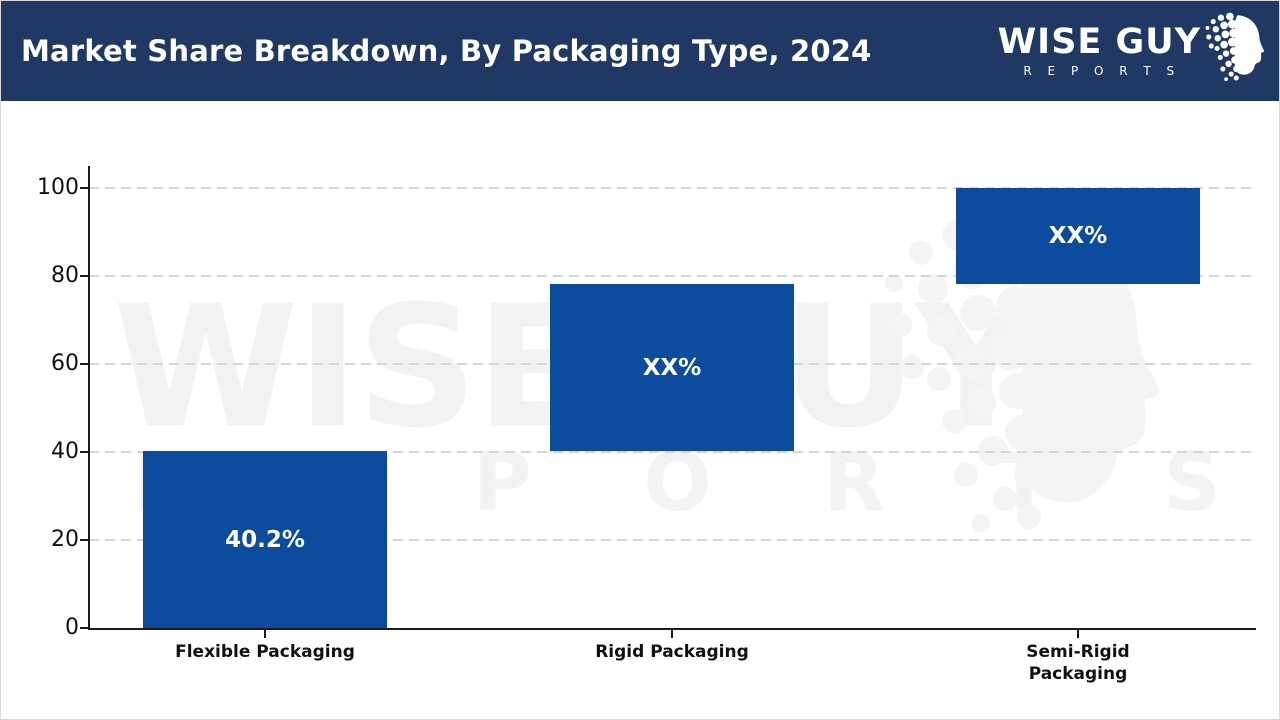 This screenshot has width=1280, height=720. I want to click on logo-text-block: WISE GUY R E P O R T S, so click(1099, 49).